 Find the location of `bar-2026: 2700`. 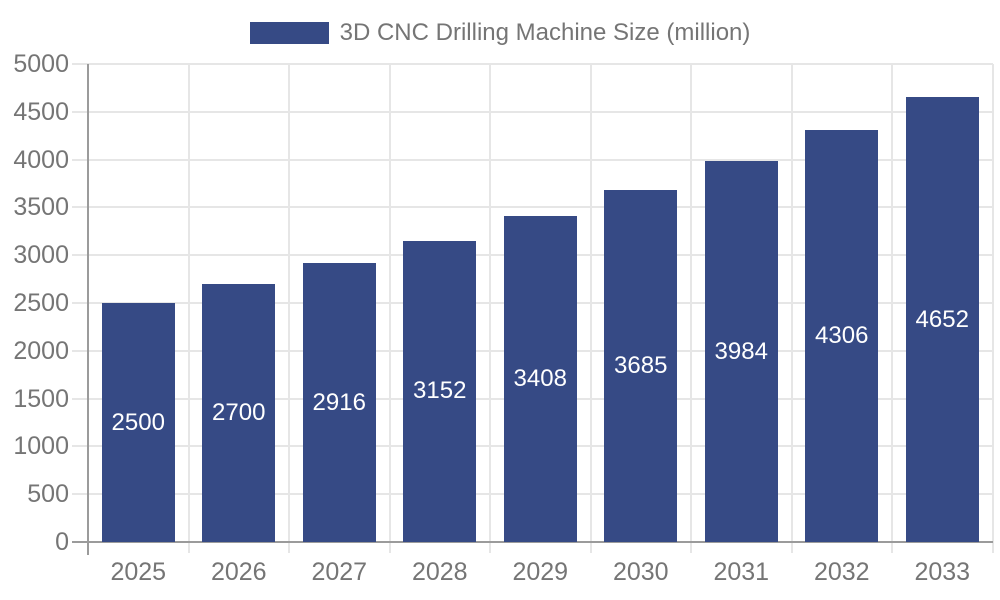

bar-2026: 2700 is located at coordinates (239, 412).